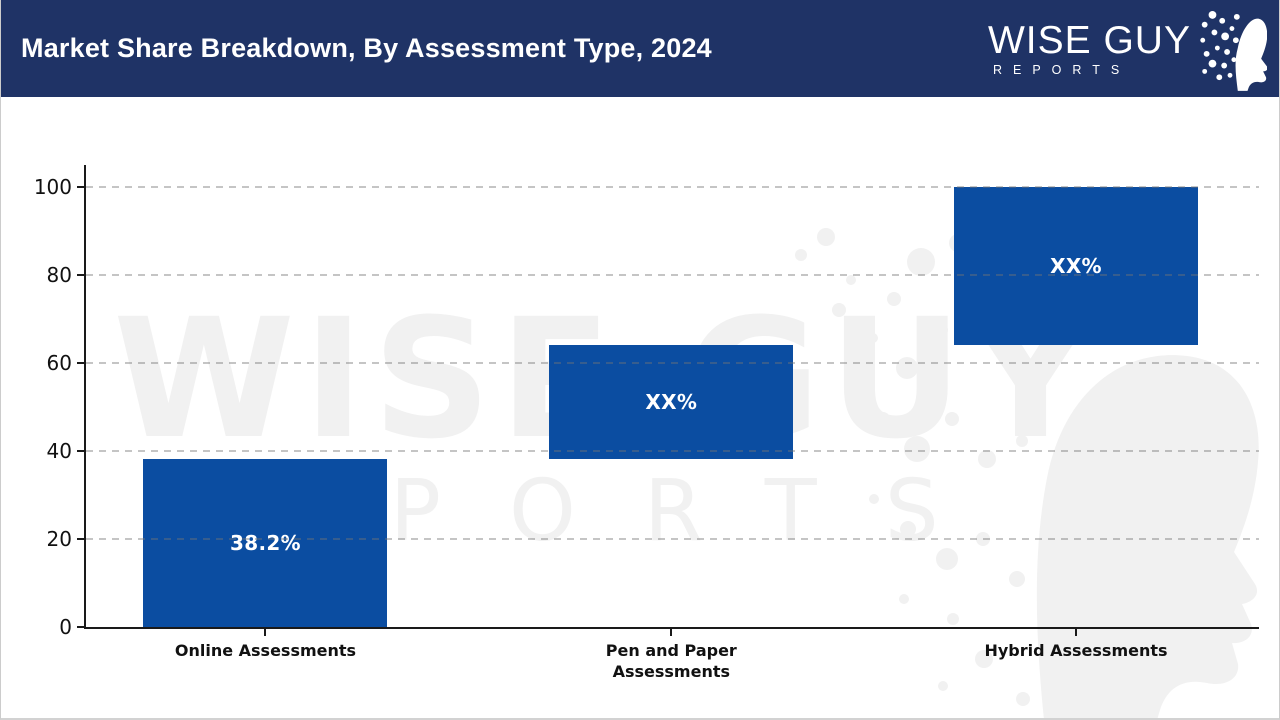 The height and width of the screenshot is (720, 1280). I want to click on brand-logo: WISE GUY REPORTS, so click(1127, 49).